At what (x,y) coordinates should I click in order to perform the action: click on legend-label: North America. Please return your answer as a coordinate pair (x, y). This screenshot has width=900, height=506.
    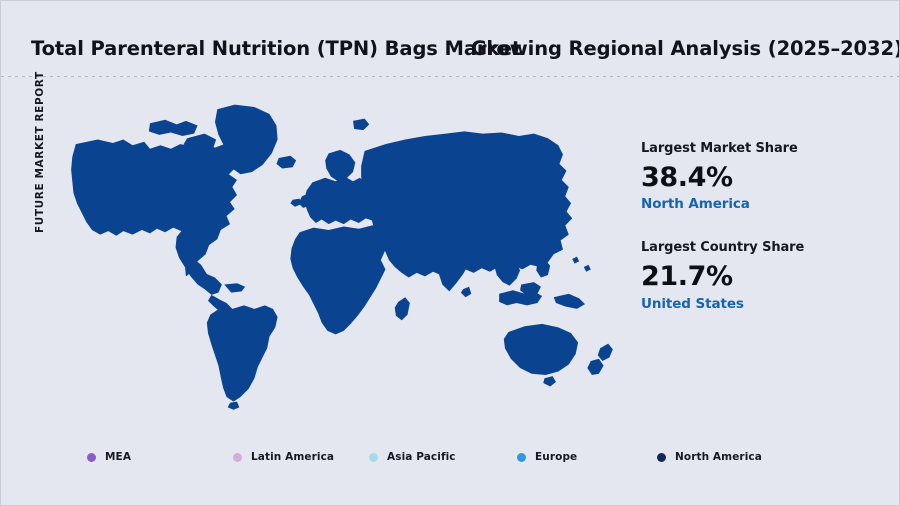
    Looking at the image, I should click on (718, 457).